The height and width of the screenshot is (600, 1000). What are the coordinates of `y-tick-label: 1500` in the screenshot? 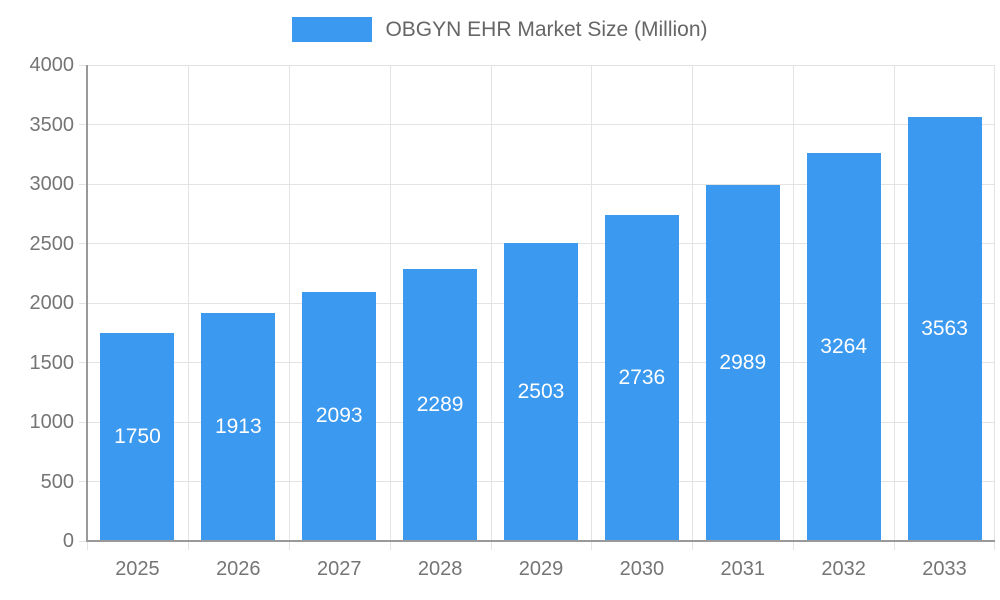 It's located at (52, 362).